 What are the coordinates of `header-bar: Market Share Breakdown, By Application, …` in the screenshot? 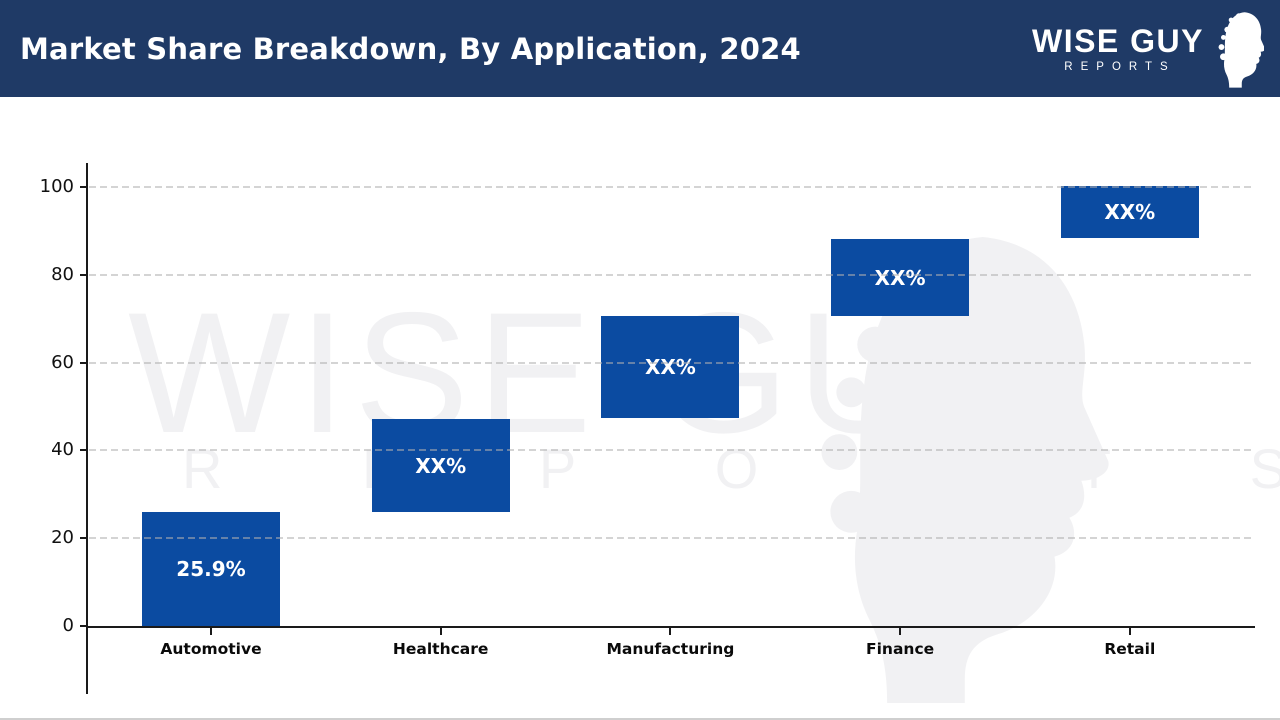 It's located at (640, 48).